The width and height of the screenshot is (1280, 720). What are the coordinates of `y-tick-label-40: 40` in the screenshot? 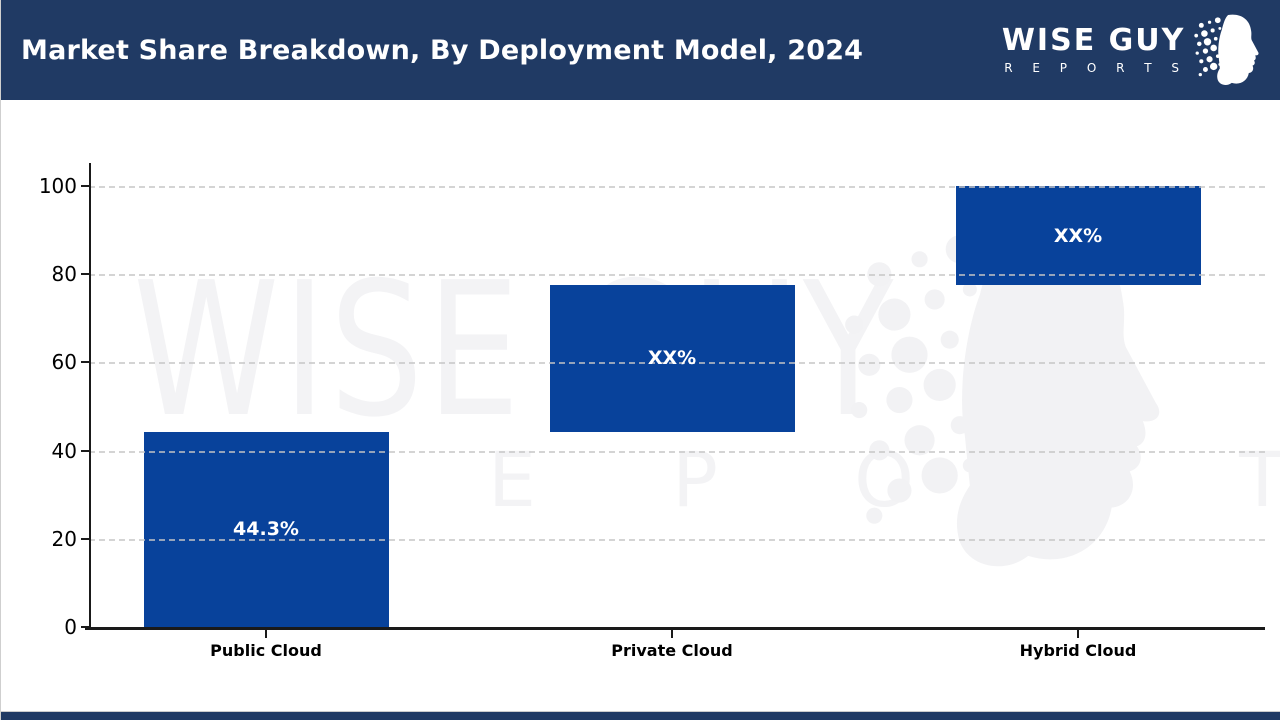 It's located at (64, 450).